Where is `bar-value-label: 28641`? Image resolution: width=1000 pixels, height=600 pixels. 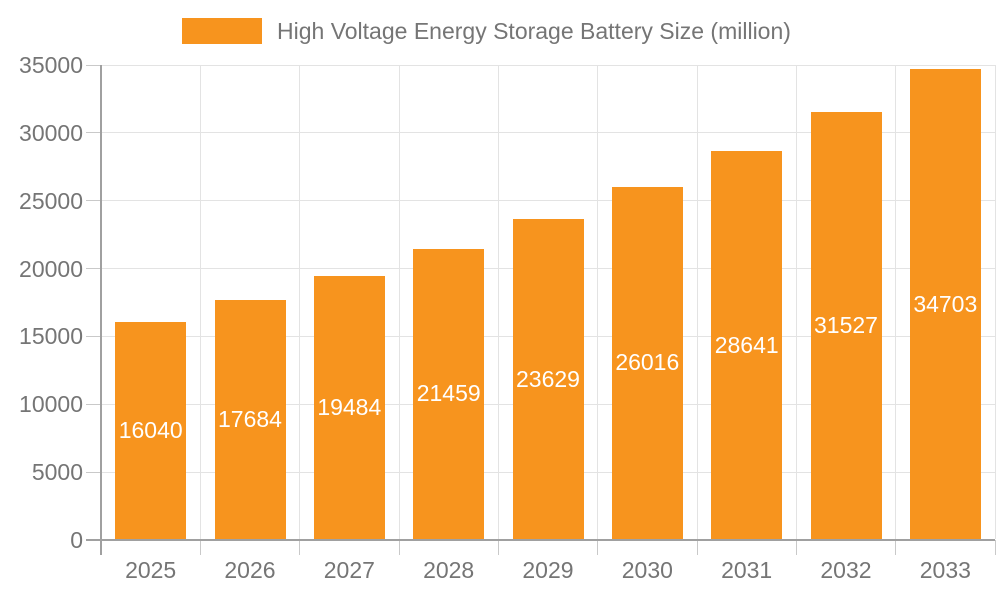
bar-value-label: 28641 is located at coordinates (746, 344).